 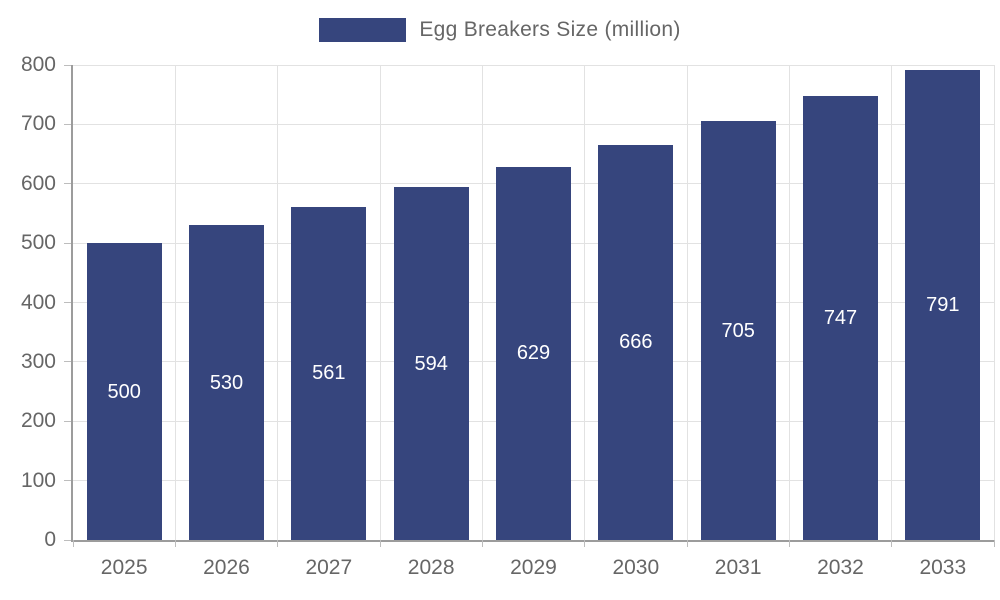 I want to click on x-tick-label: 2029, so click(x=533, y=567).